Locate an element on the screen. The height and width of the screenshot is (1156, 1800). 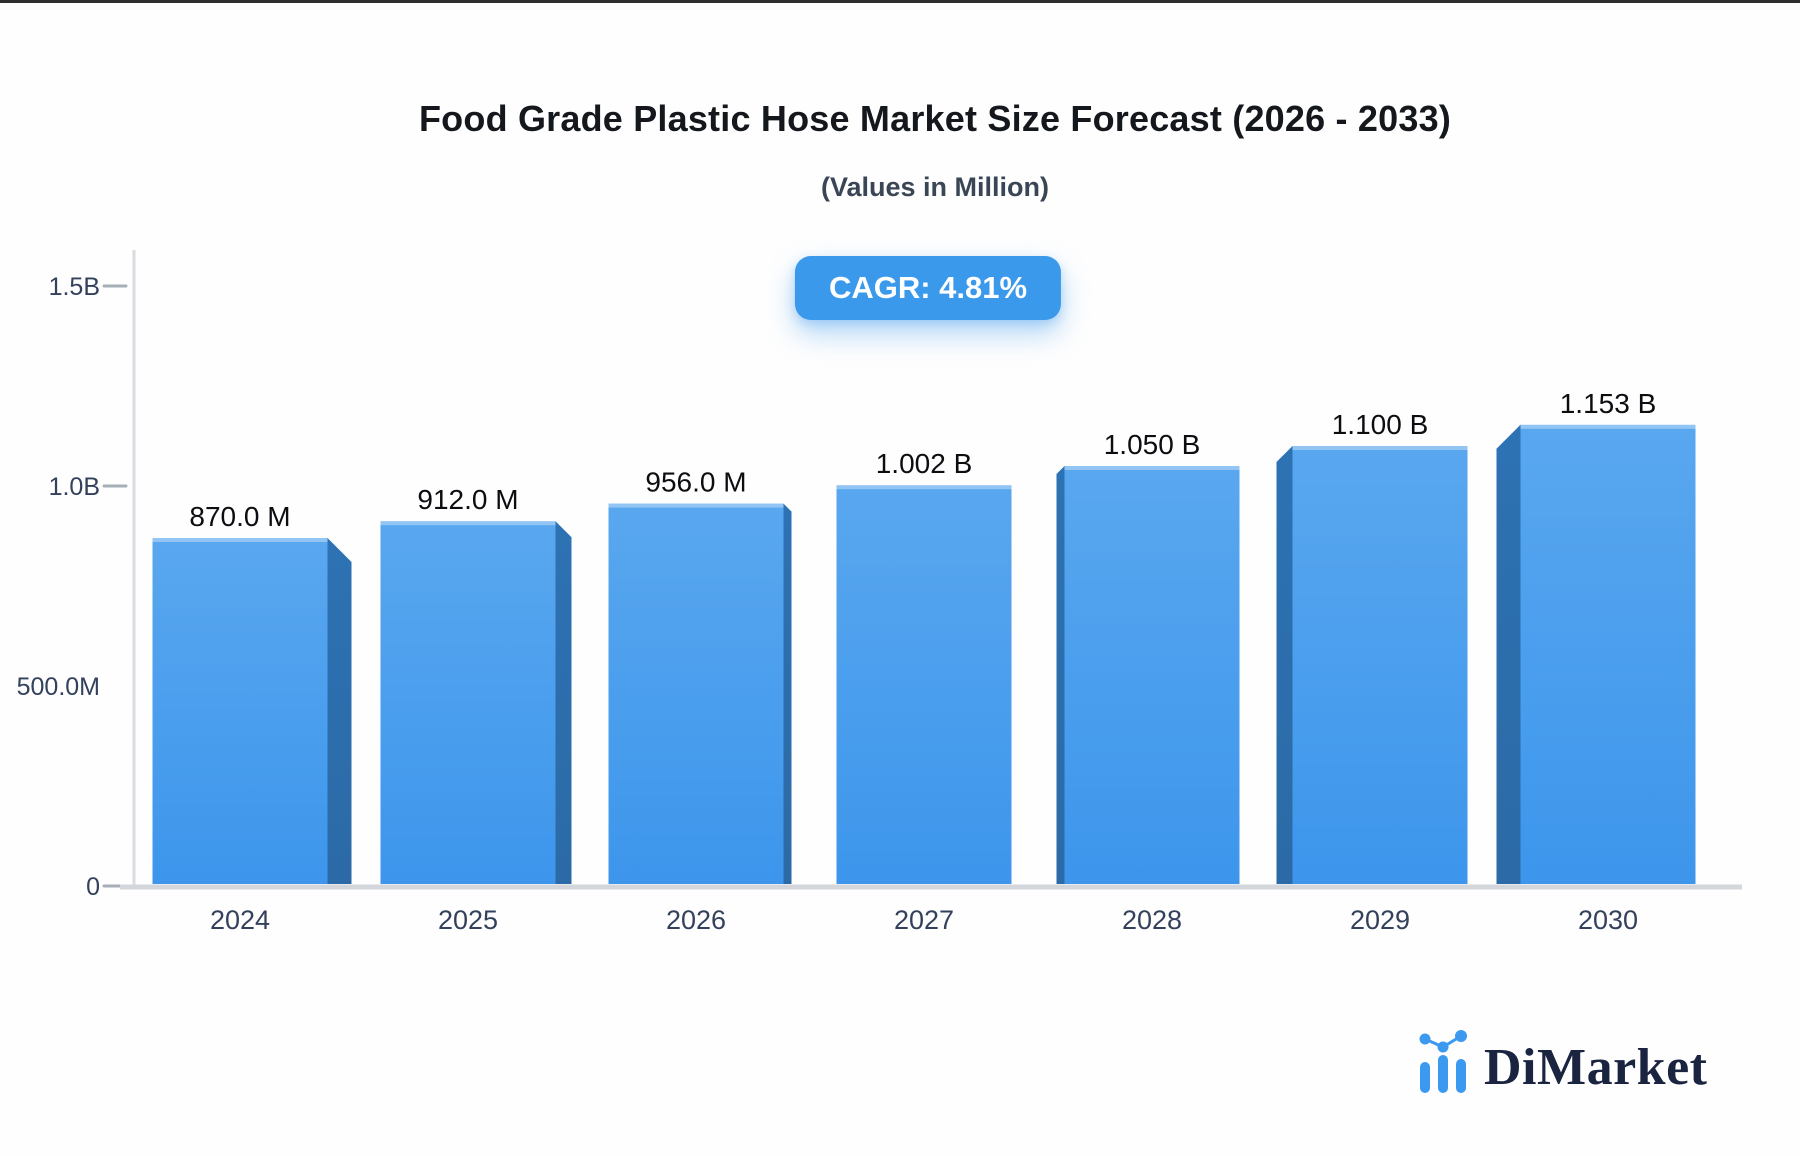
bar-side-3d-2028 is located at coordinates (1060, 675).